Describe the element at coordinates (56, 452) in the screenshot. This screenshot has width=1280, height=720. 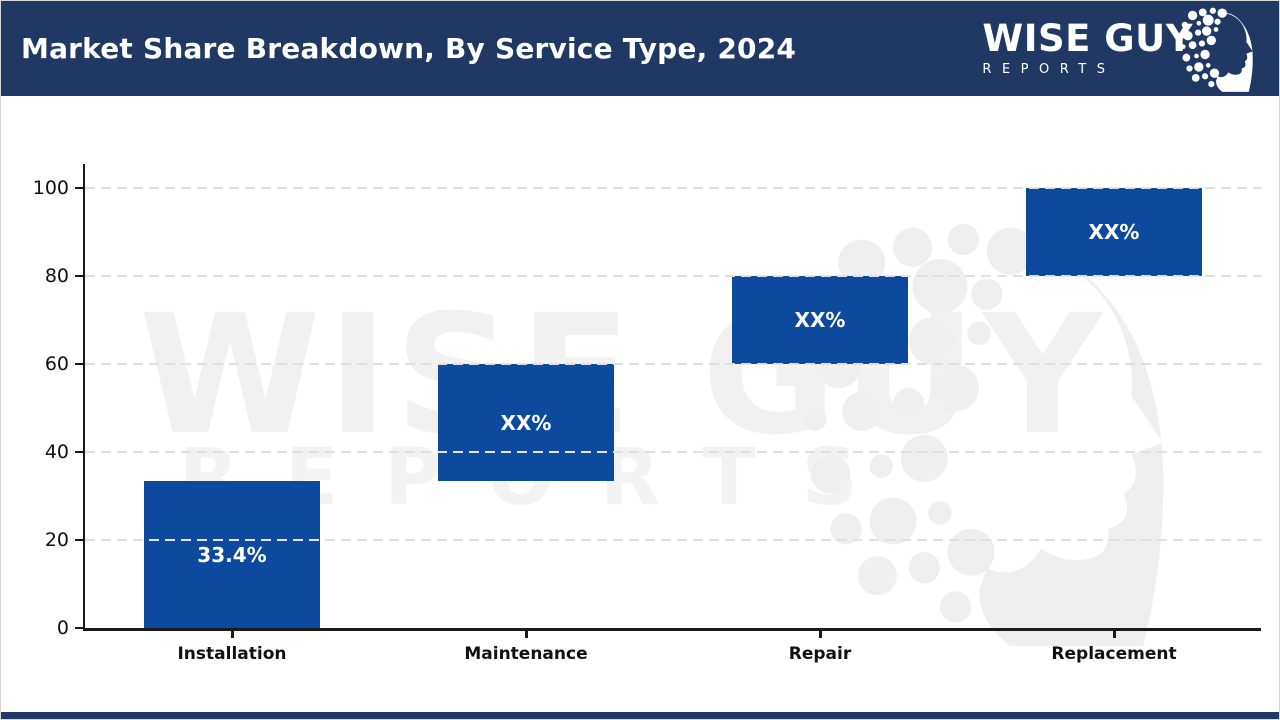
I see `y-tick-label: 40` at that location.